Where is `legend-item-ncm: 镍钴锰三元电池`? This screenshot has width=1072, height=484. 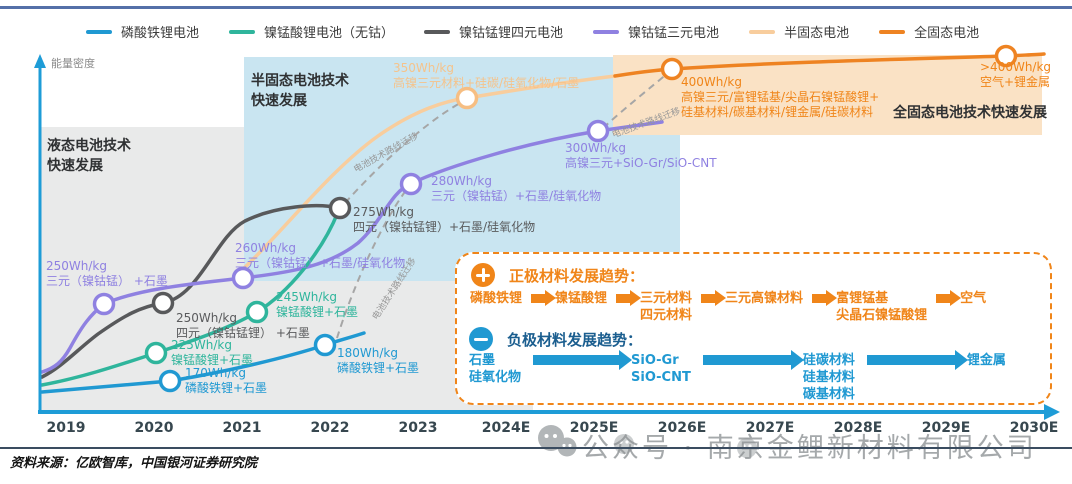 legend-item-ncm: 镍钴锰三元电池 is located at coordinates (656, 31).